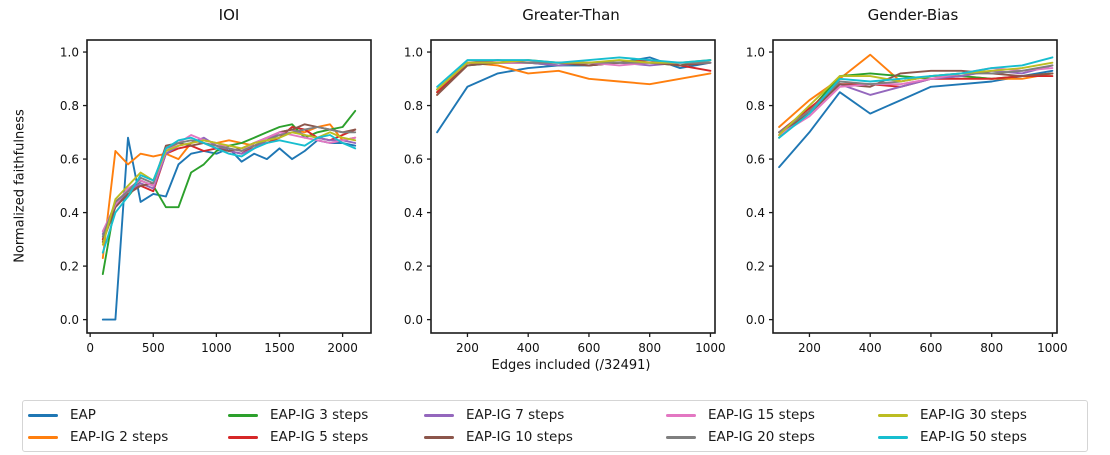 The height and width of the screenshot is (455, 1110). Describe the element at coordinates (20, 186) in the screenshot. I see `y-axis-label: Normalized faithfulness` at that location.